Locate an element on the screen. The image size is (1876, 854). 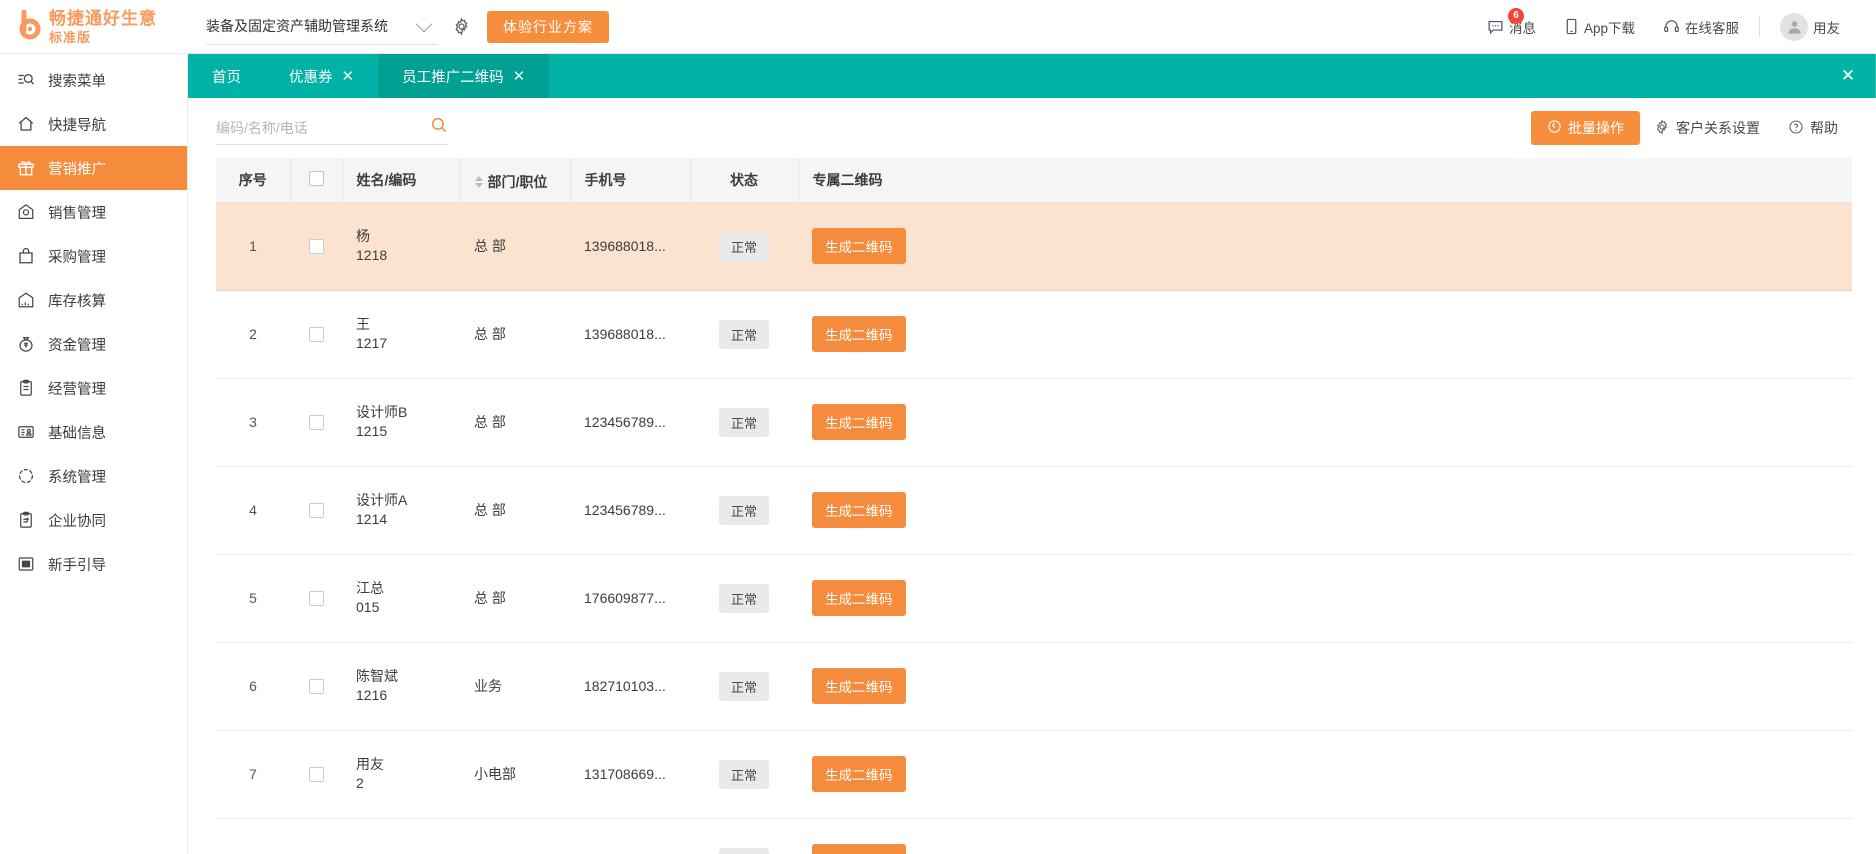
sidebar-item-search-menu: 搜索菜单 is located at coordinates (93, 80).